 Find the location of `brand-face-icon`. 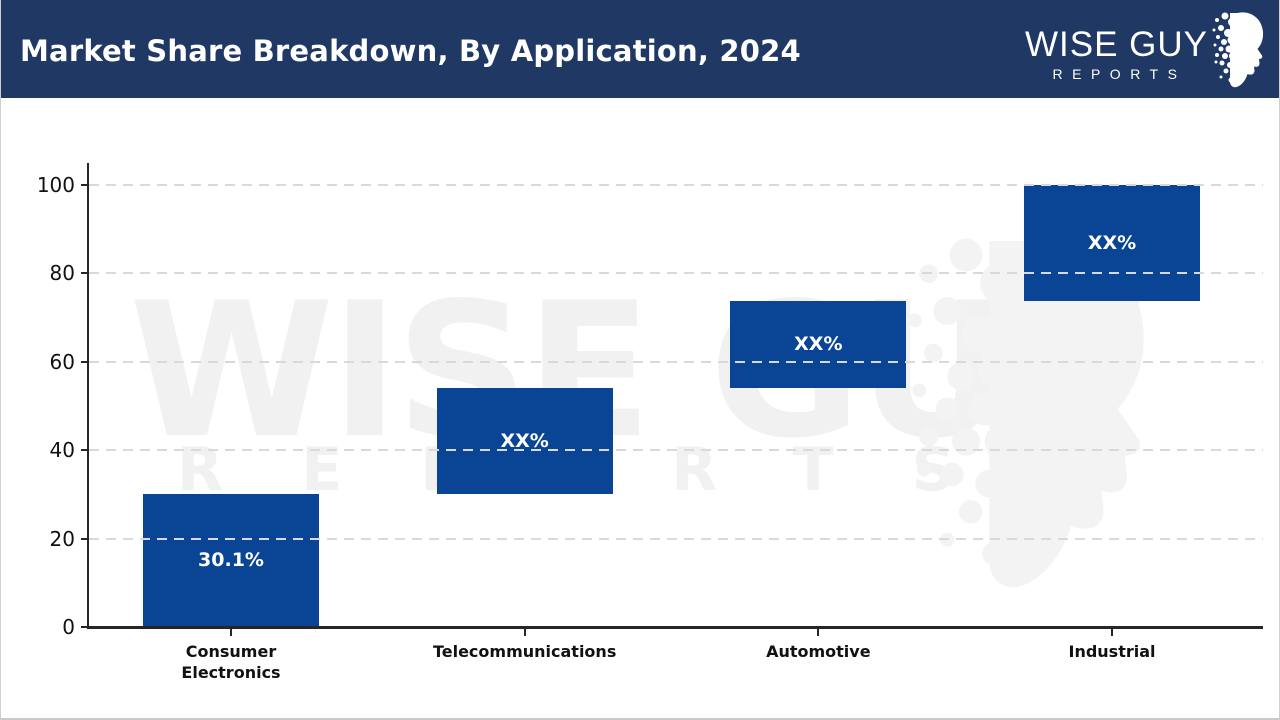

brand-face-icon is located at coordinates (1238, 50).